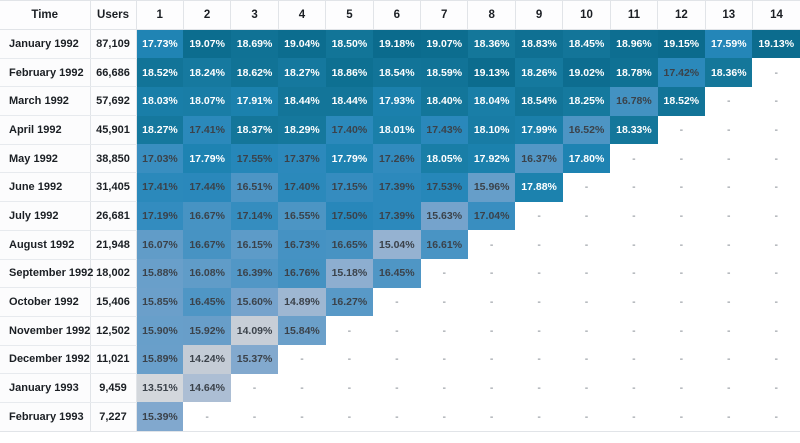 The height and width of the screenshot is (443, 800). Describe the element at coordinates (444, 216) in the screenshot. I see `cohort-cell-value: 15.63%` at that location.